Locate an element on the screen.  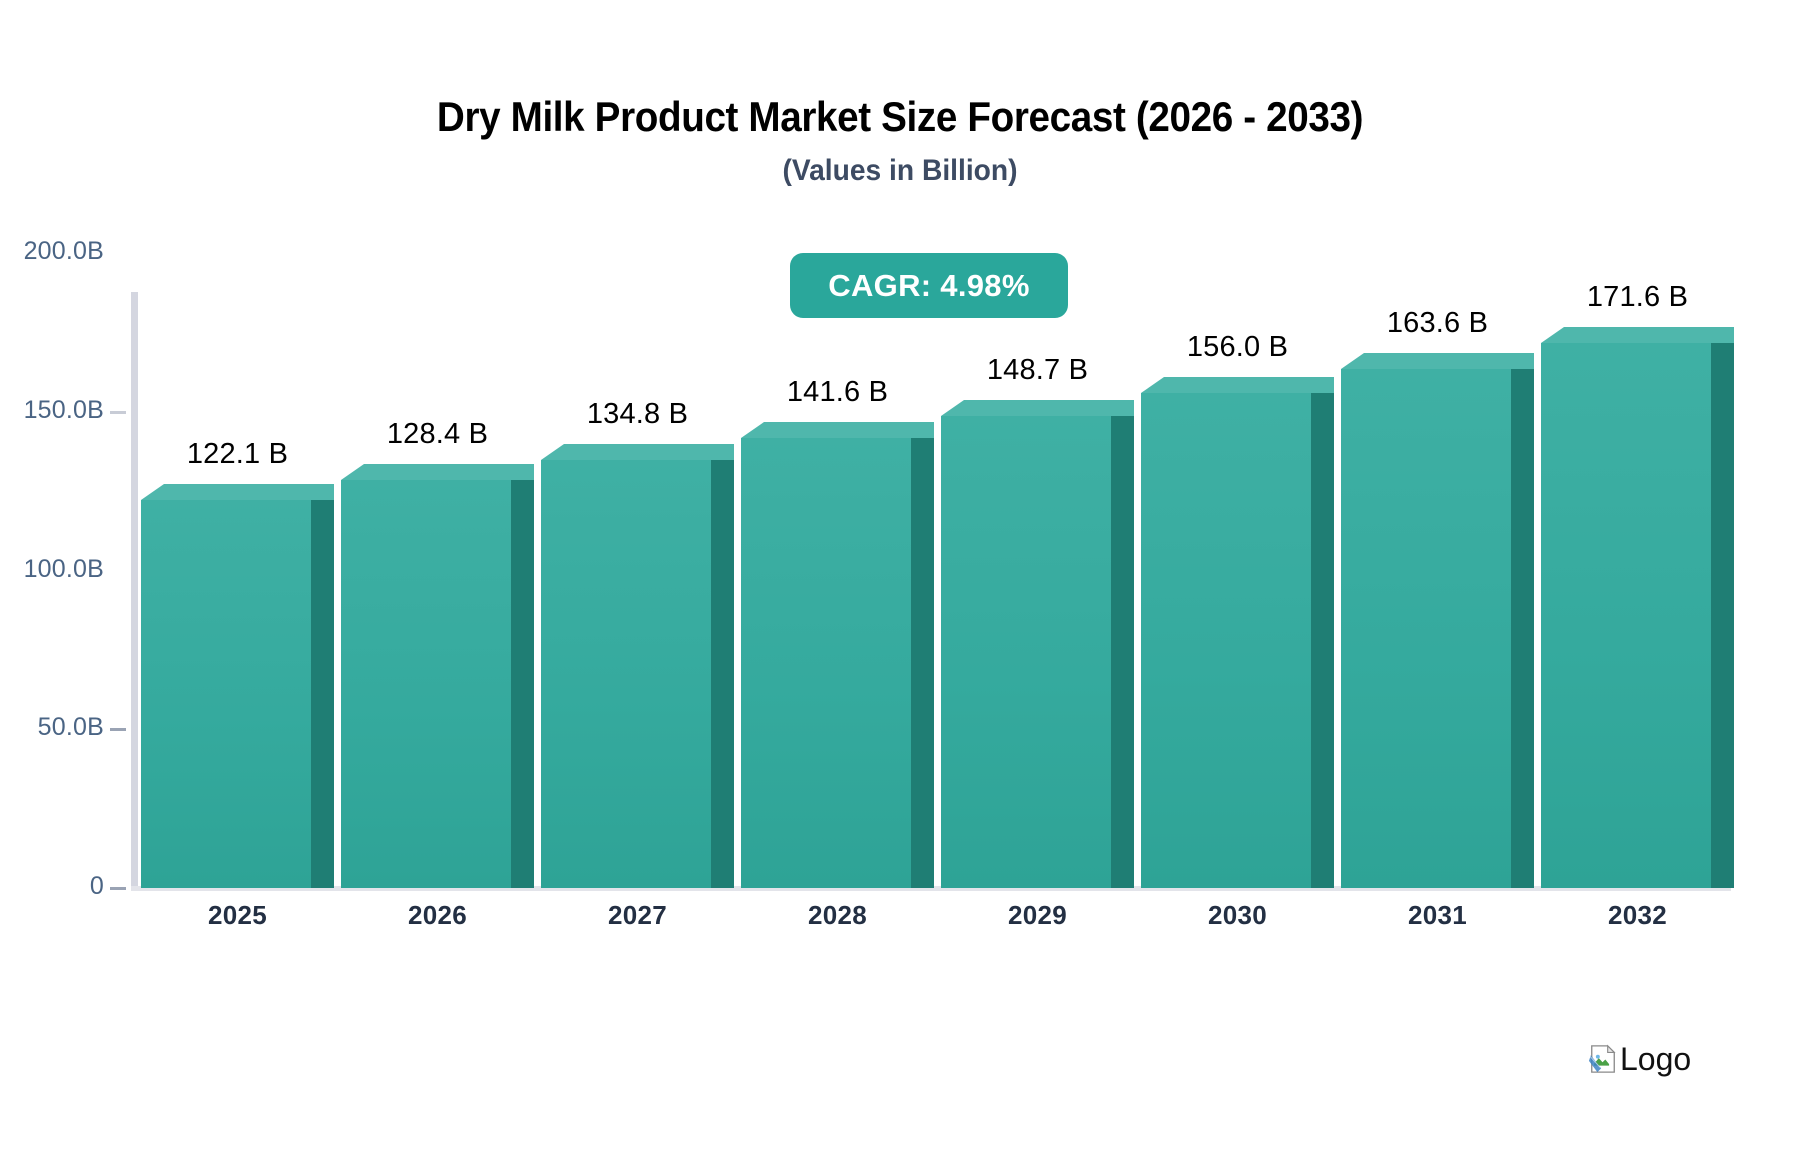
x-axis-tick-label: 2025 is located at coordinates (237, 915).